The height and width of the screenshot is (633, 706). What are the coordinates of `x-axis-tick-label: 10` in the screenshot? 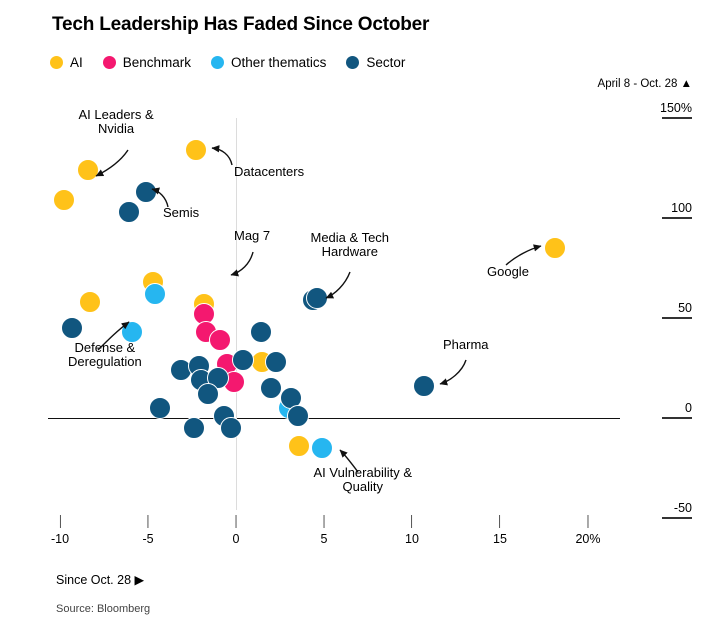 It's located at (412, 539).